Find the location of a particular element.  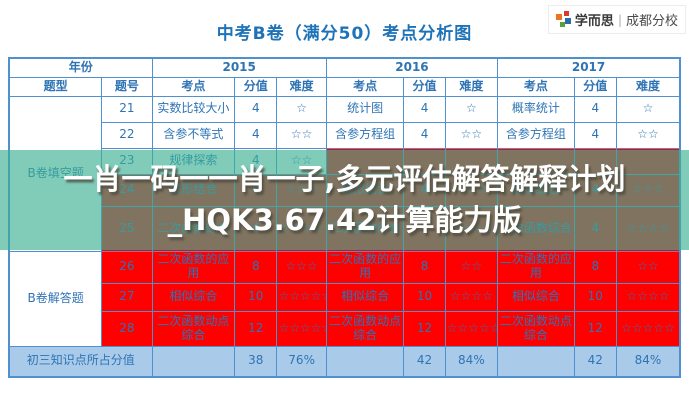

brand-name: 学而思 is located at coordinates (594, 21).